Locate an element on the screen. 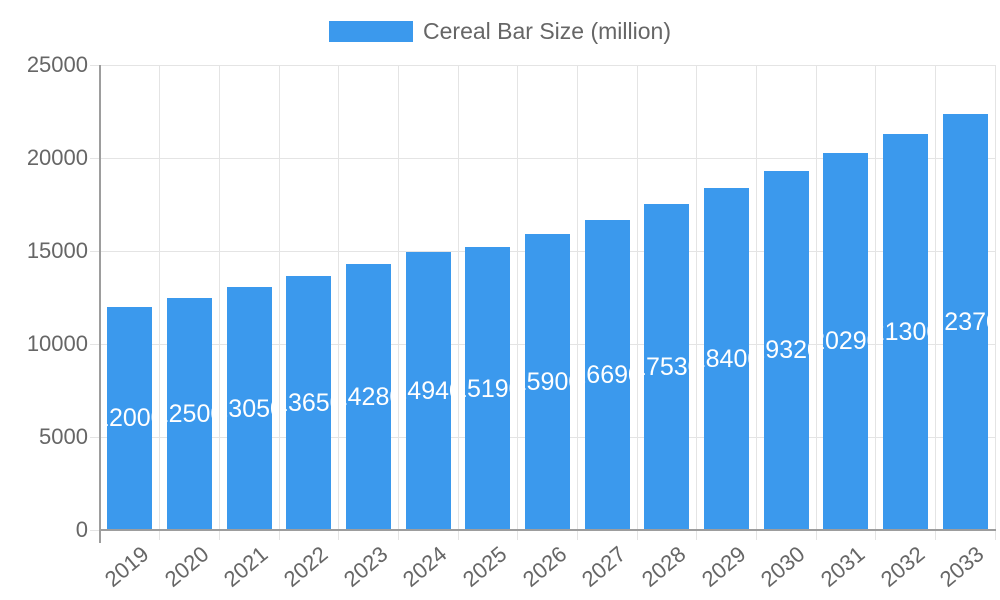 The image size is (1000, 600). bar-value-label: 18400 is located at coordinates (726, 358).